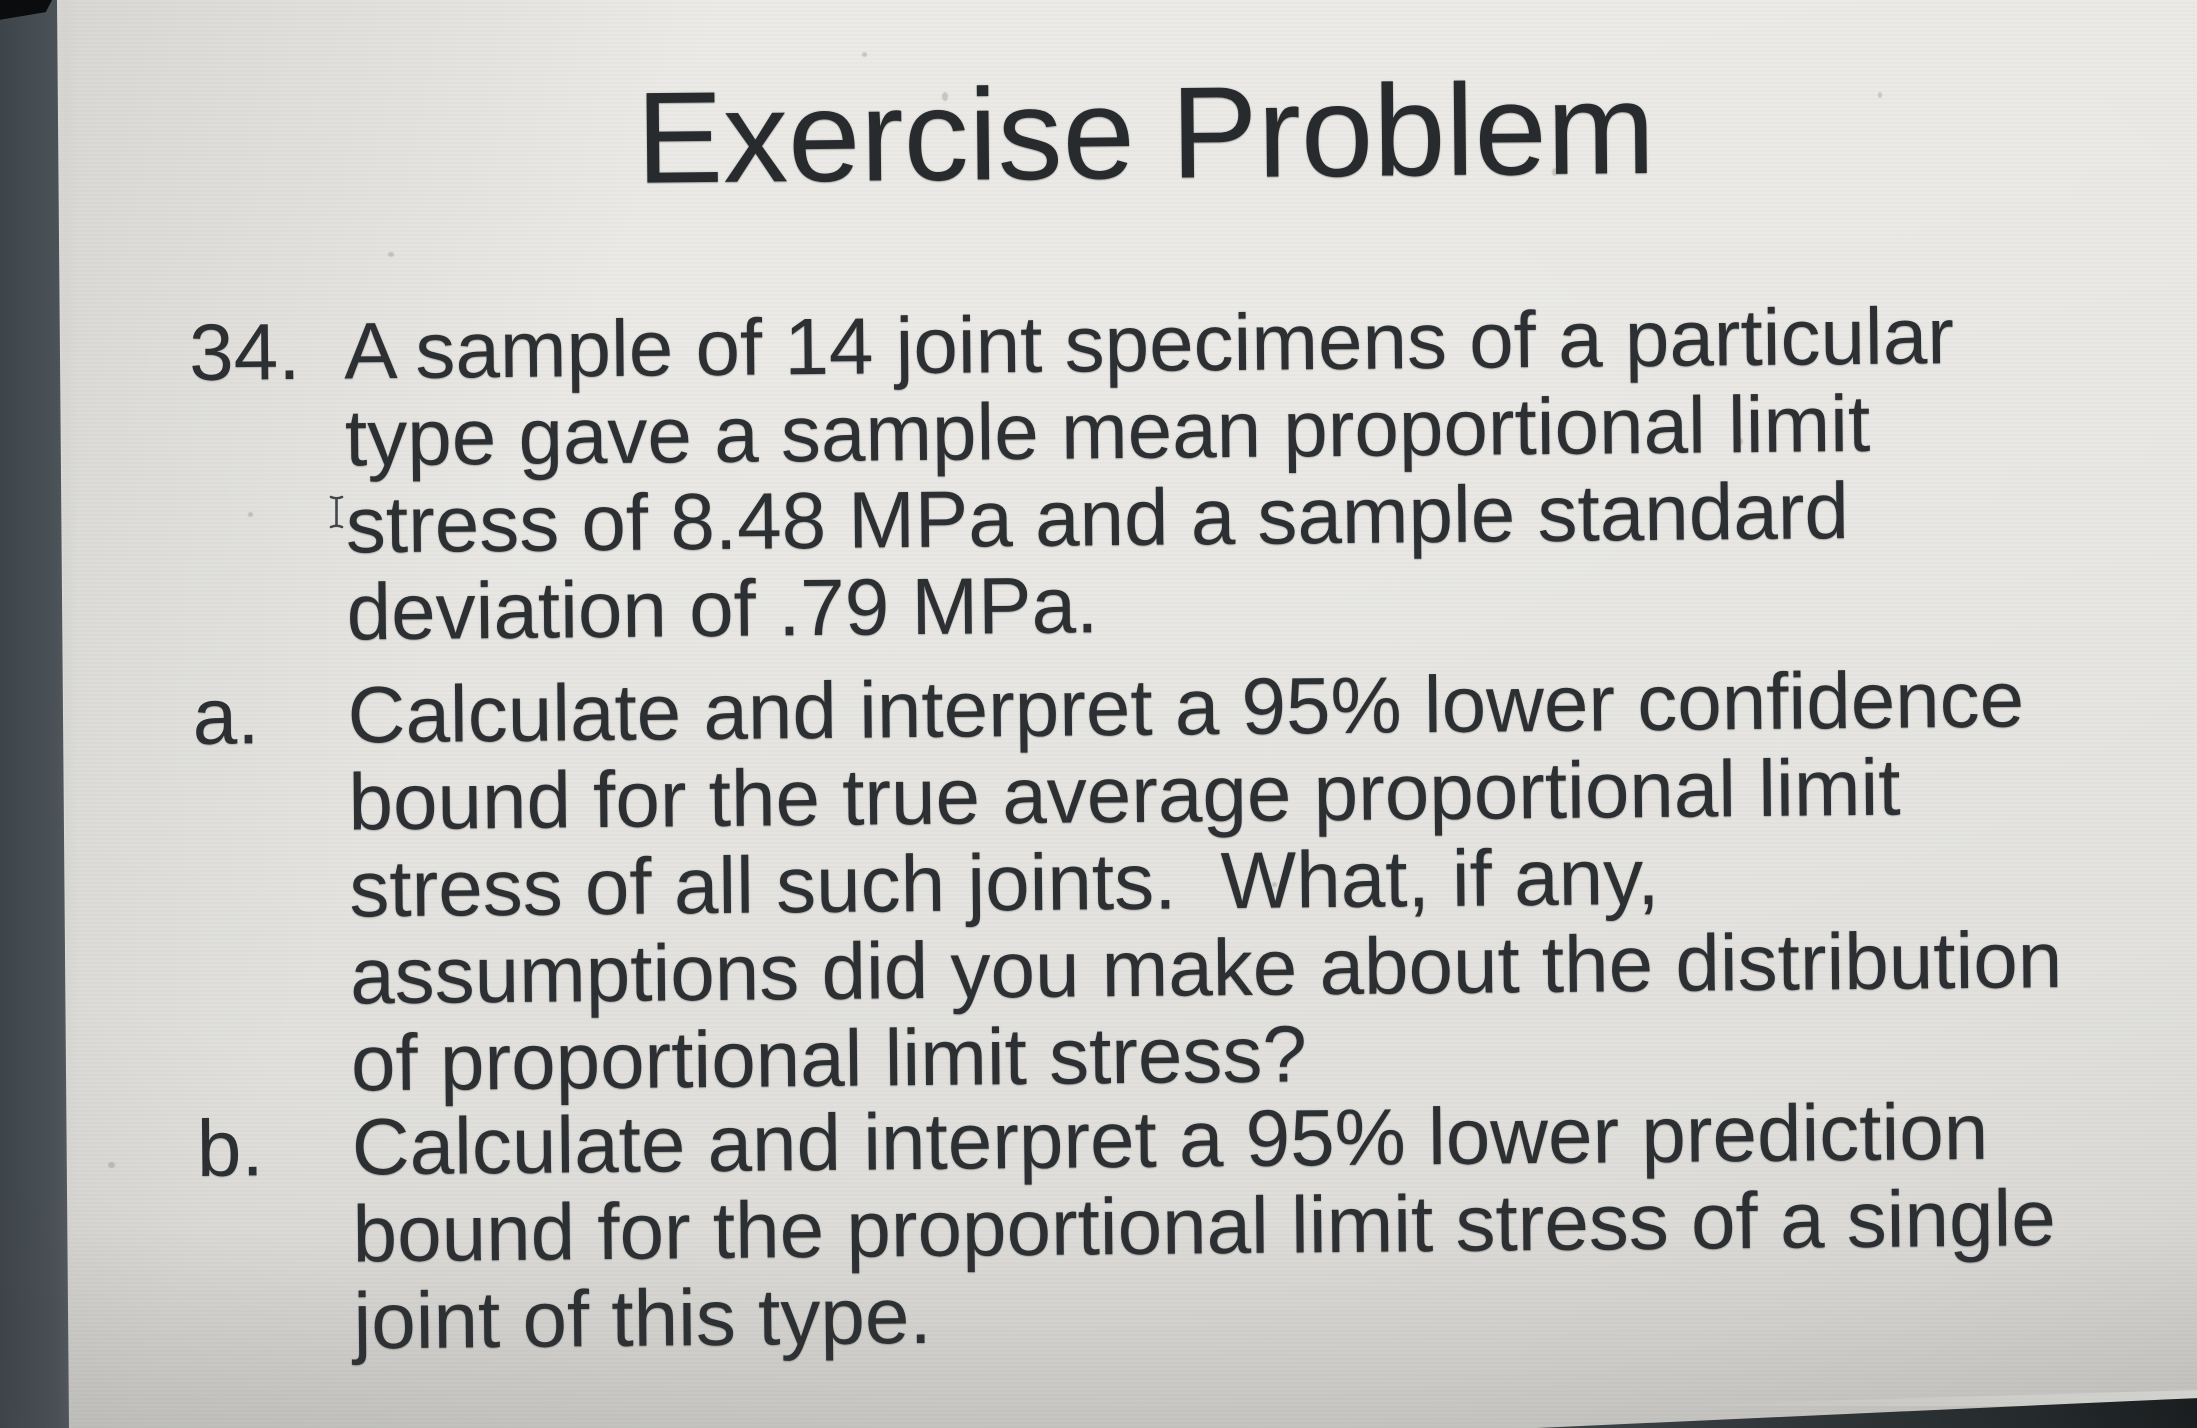 The height and width of the screenshot is (1428, 2197). What do you see at coordinates (34, 714) in the screenshot?
I see `screen-left-bezel` at bounding box center [34, 714].